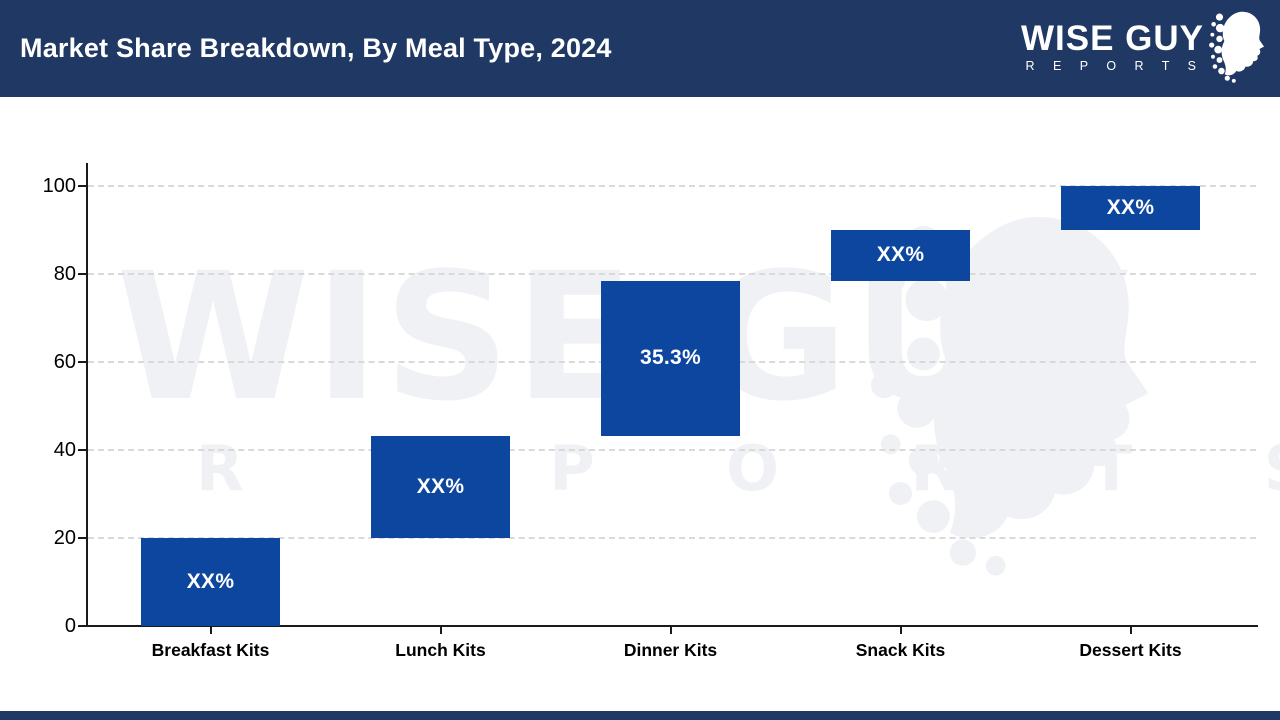 Image resolution: width=1280 pixels, height=720 pixels. Describe the element at coordinates (900, 650) in the screenshot. I see `category-label: Snack Kits` at that location.